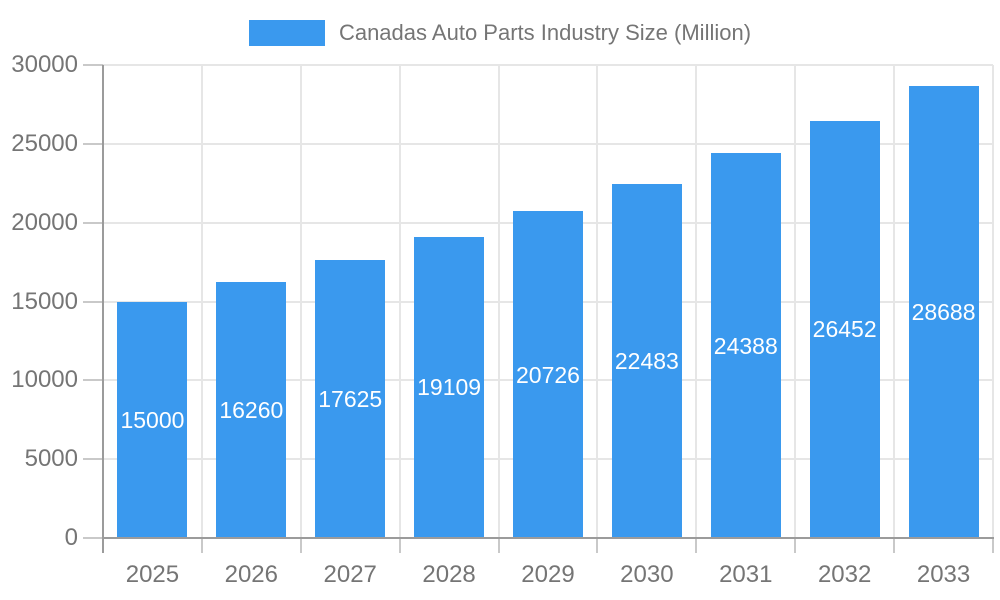 This screenshot has height=600, width=1000. What do you see at coordinates (103, 309) in the screenshot?
I see `y-axis-line` at bounding box center [103, 309].